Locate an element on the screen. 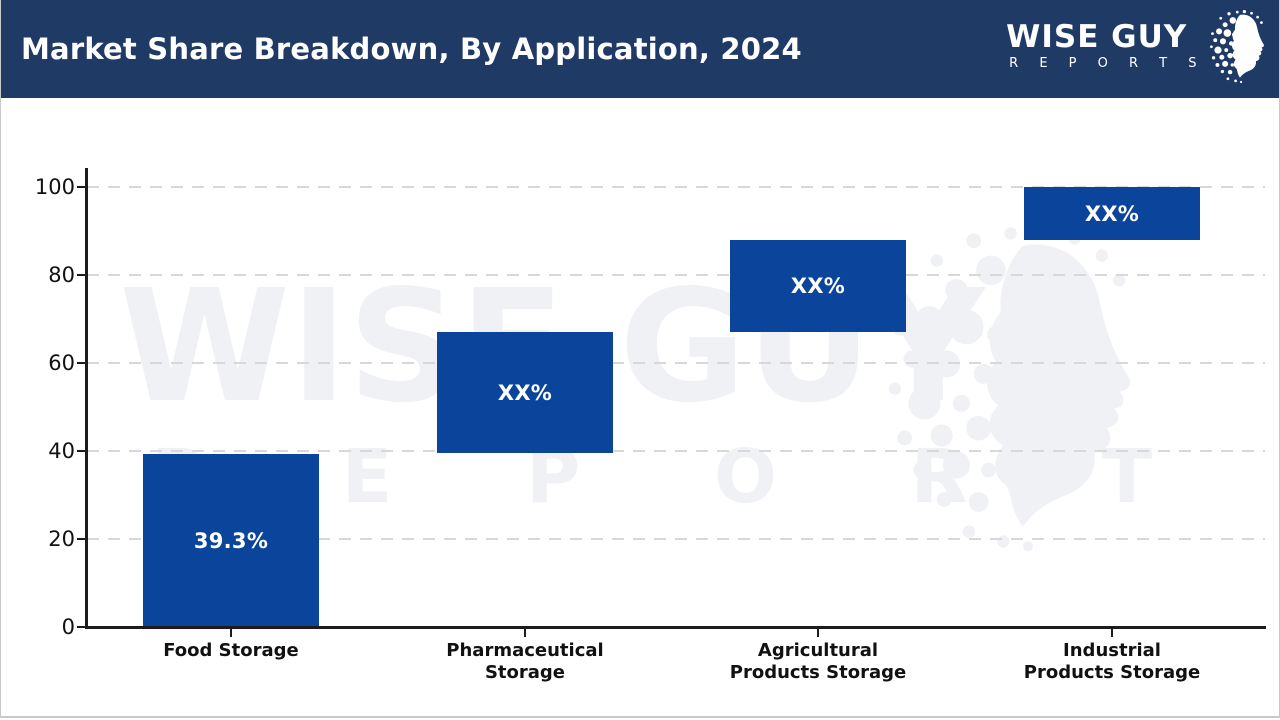  bar-industrial-products-storage: XX% is located at coordinates (1112, 213).